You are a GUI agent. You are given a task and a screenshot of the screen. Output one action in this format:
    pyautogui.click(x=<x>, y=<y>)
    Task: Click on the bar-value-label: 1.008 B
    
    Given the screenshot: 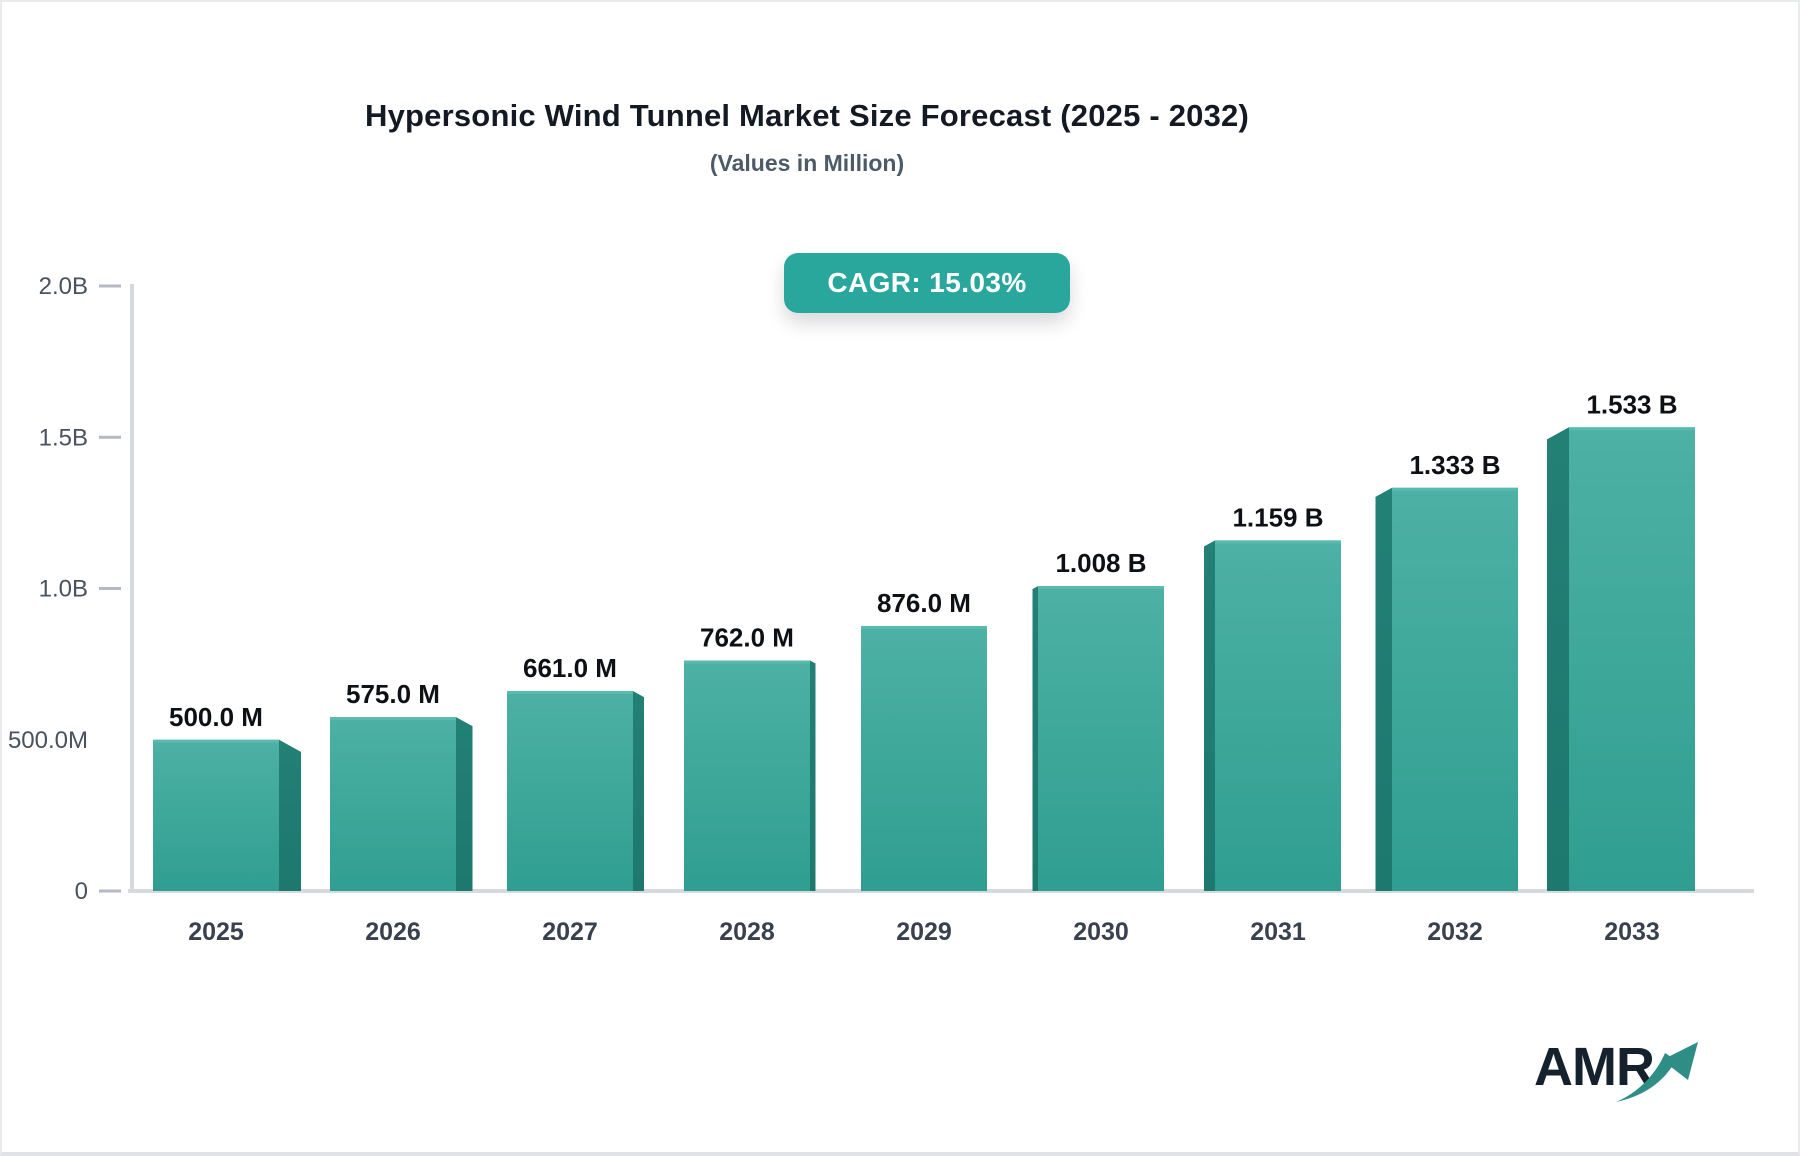 What is the action you would take?
    pyautogui.click(x=1100, y=563)
    